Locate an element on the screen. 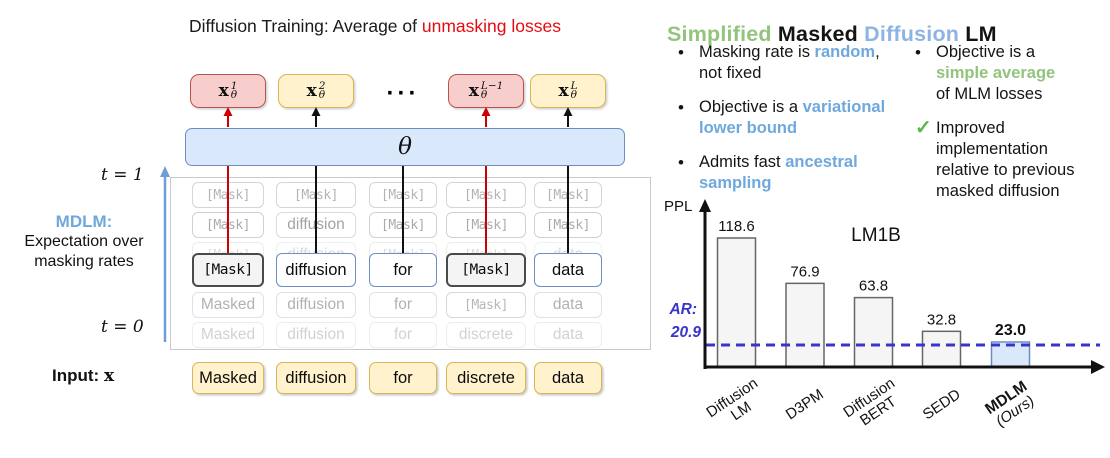 This screenshot has height=458, width=1110. bullet-text: Admits fast is located at coordinates (742, 162).